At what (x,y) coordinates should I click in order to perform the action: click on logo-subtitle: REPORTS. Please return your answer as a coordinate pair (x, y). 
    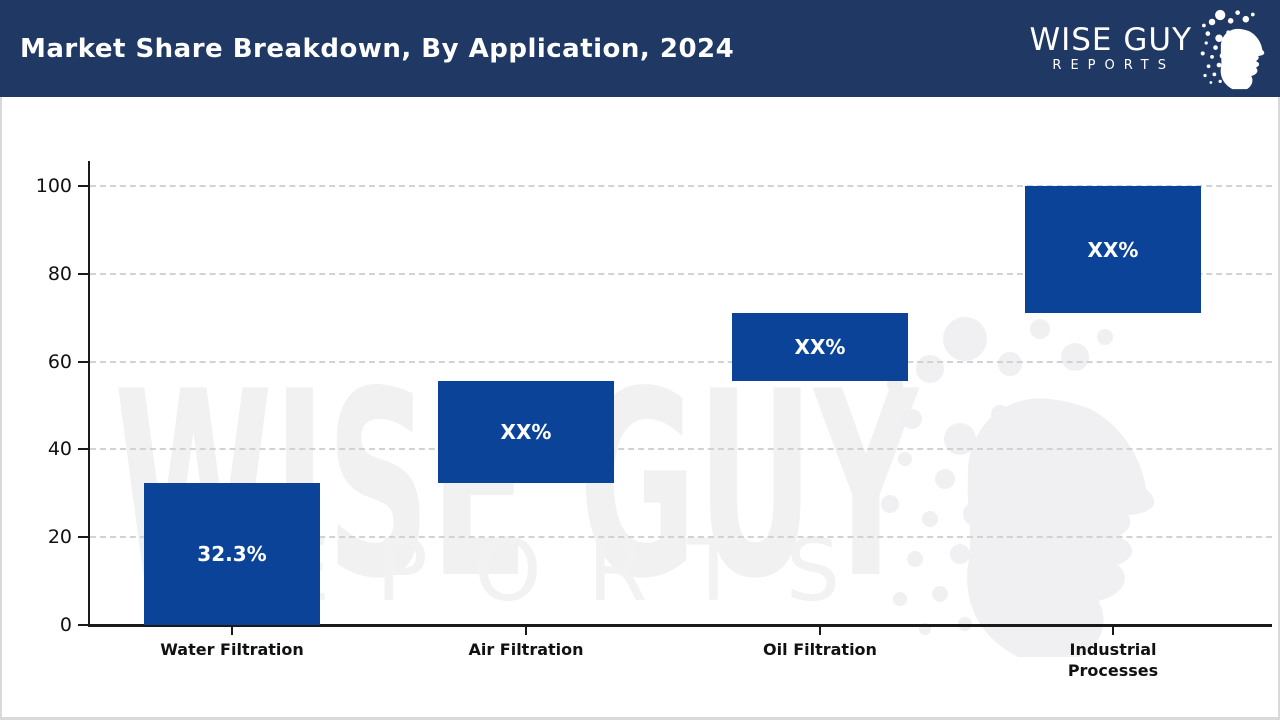
    Looking at the image, I should click on (1114, 65).